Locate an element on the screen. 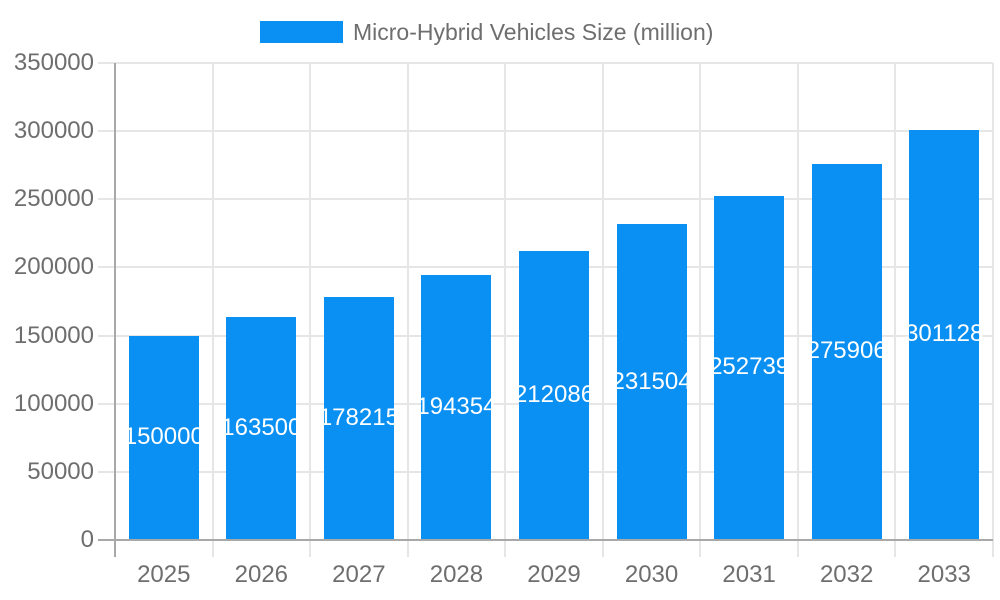 The height and width of the screenshot is (600, 1000). x-tick-label: 2031 is located at coordinates (749, 574).